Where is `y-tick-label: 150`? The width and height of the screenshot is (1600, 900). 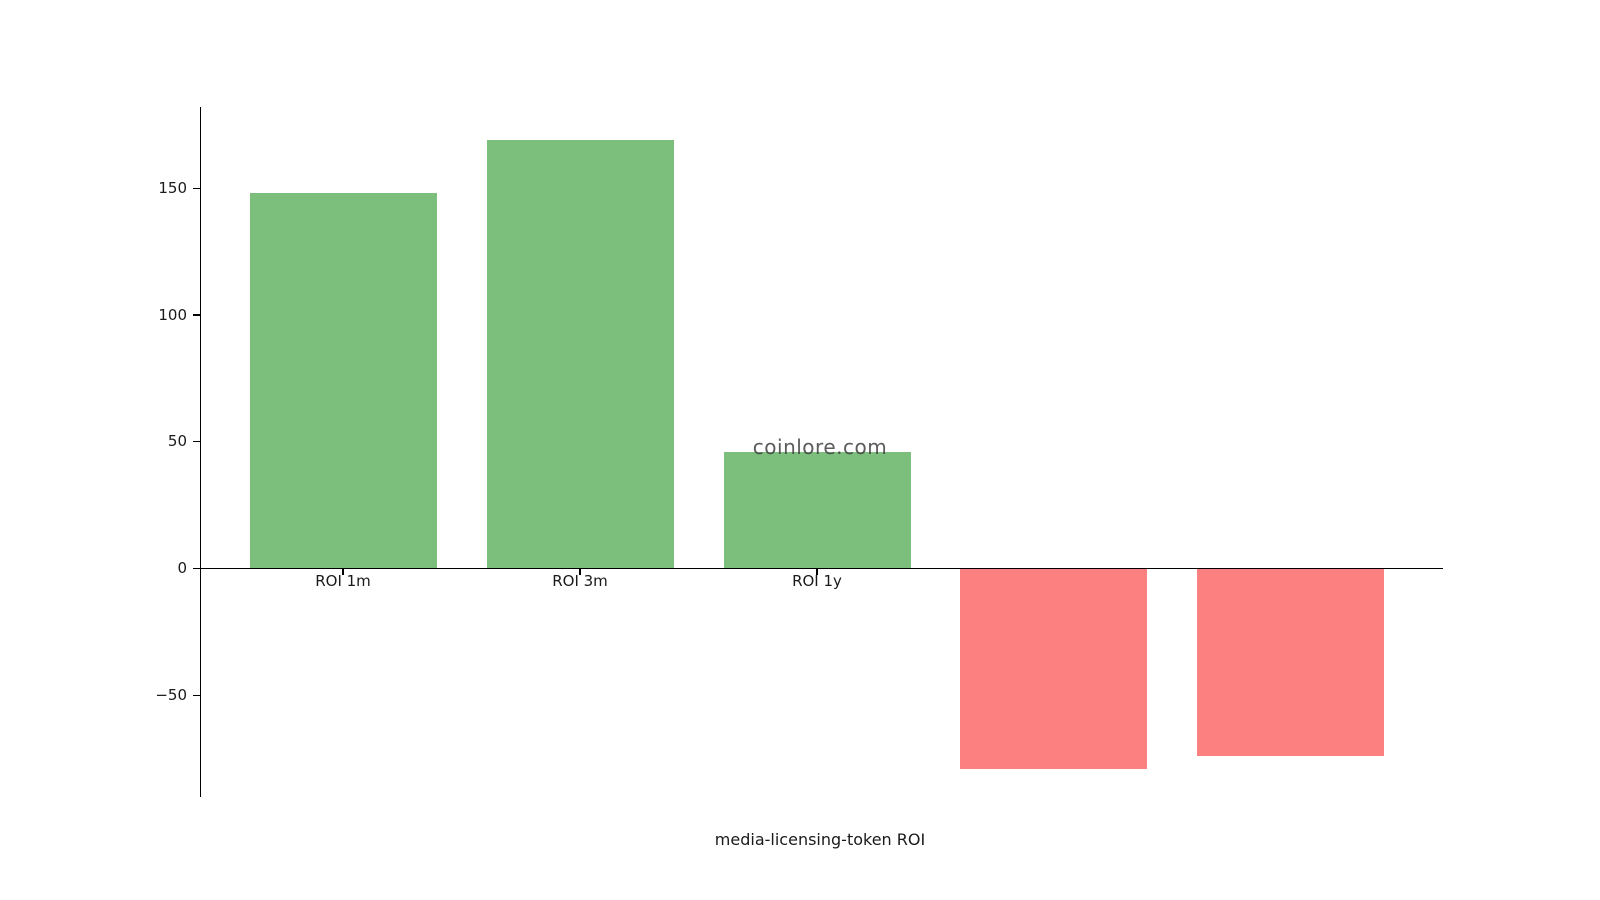 y-tick-label: 150 is located at coordinates (172, 187).